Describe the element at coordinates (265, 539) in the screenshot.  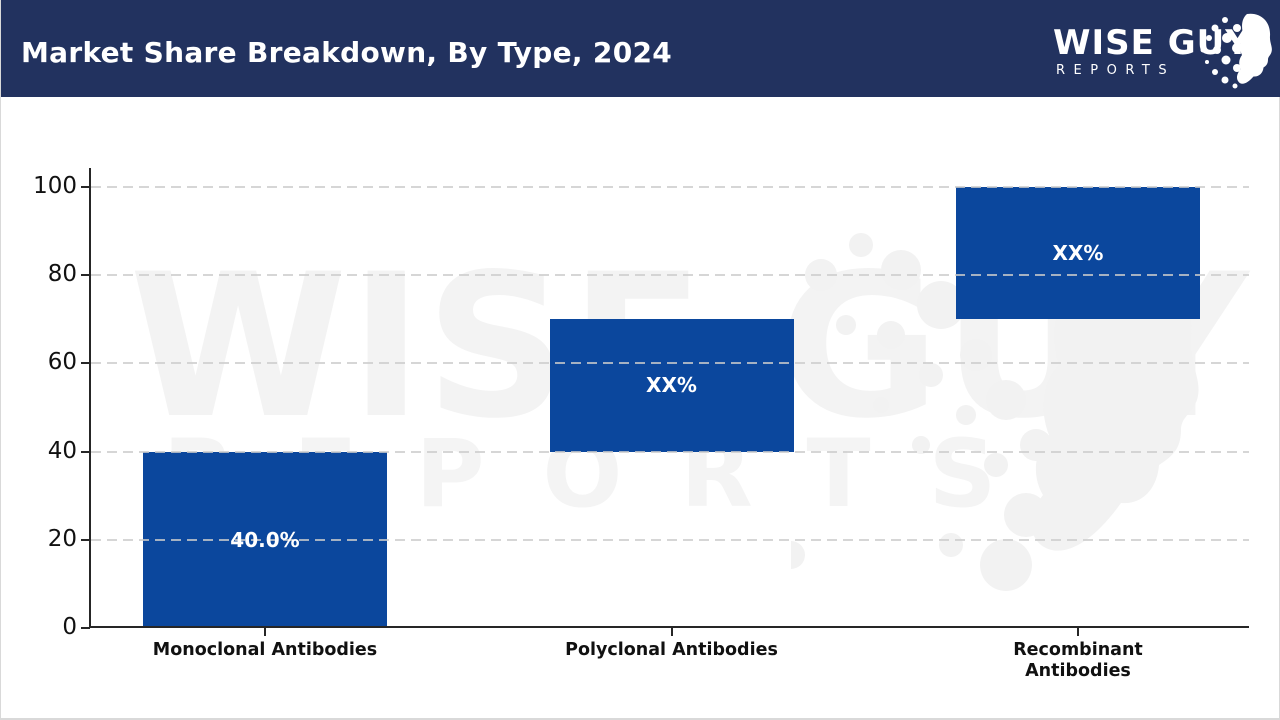
I see `bar-value-label: 40.0%` at that location.